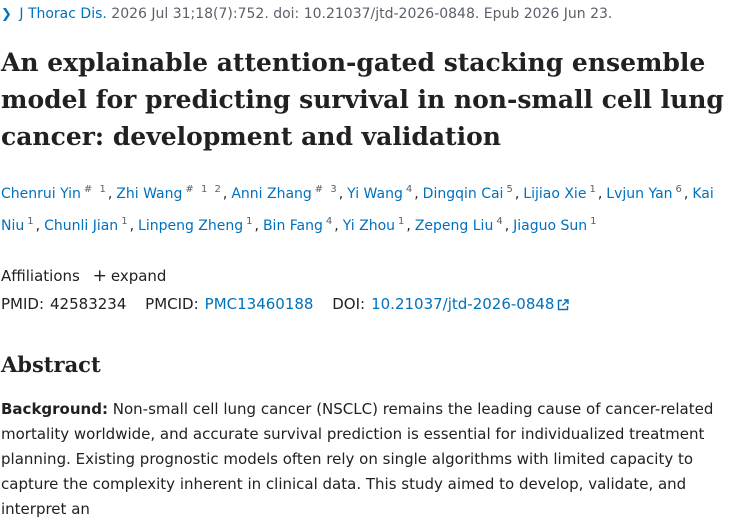  Describe the element at coordinates (375, 194) in the screenshot. I see `author-name: Yi Wang` at that location.